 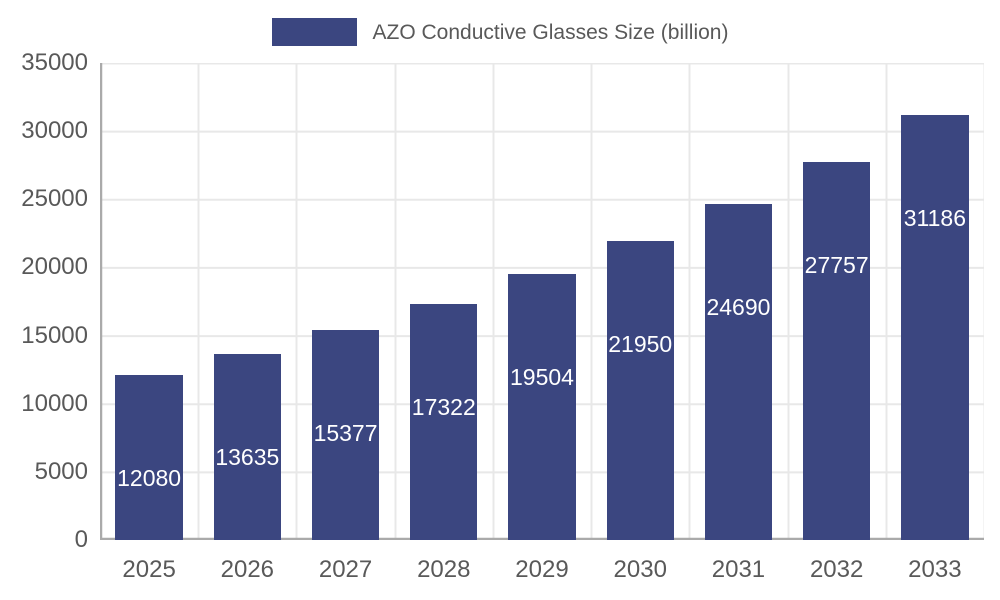 I want to click on x-axis-tick-label: 2026, so click(x=247, y=569).